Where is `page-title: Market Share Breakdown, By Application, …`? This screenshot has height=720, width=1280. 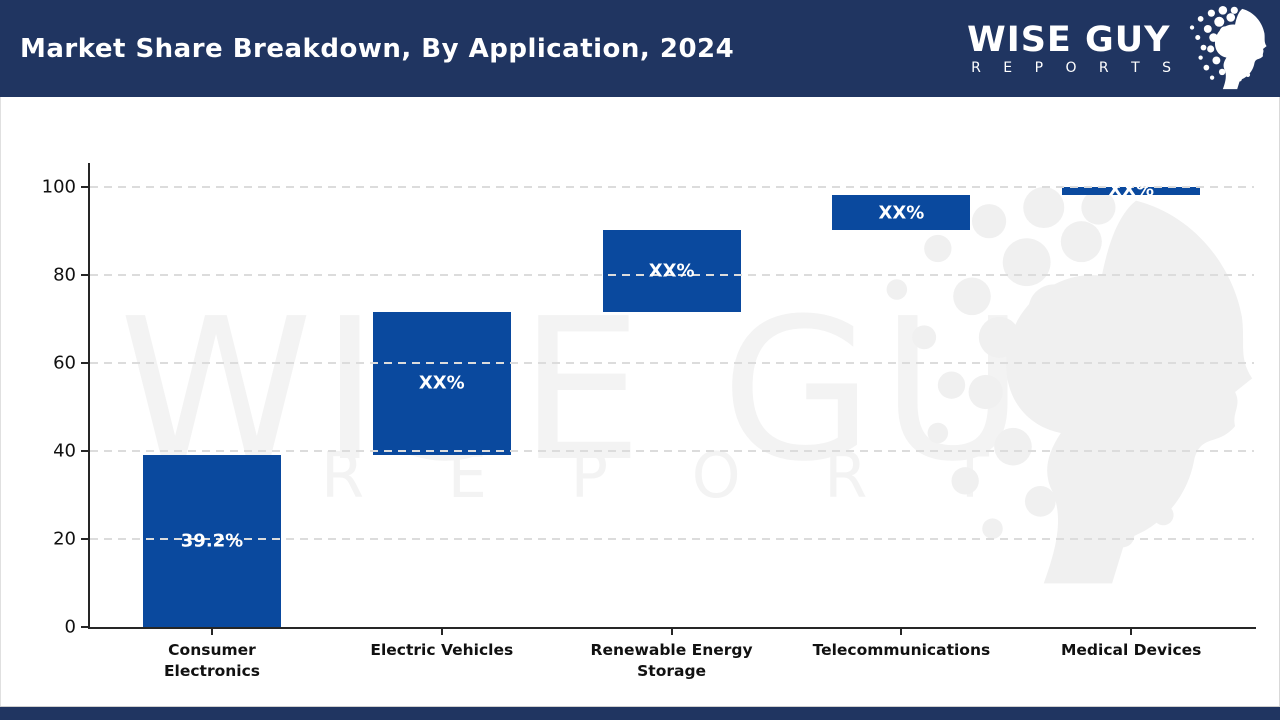 page-title: Market Share Breakdown, By Application, … is located at coordinates (377, 48).